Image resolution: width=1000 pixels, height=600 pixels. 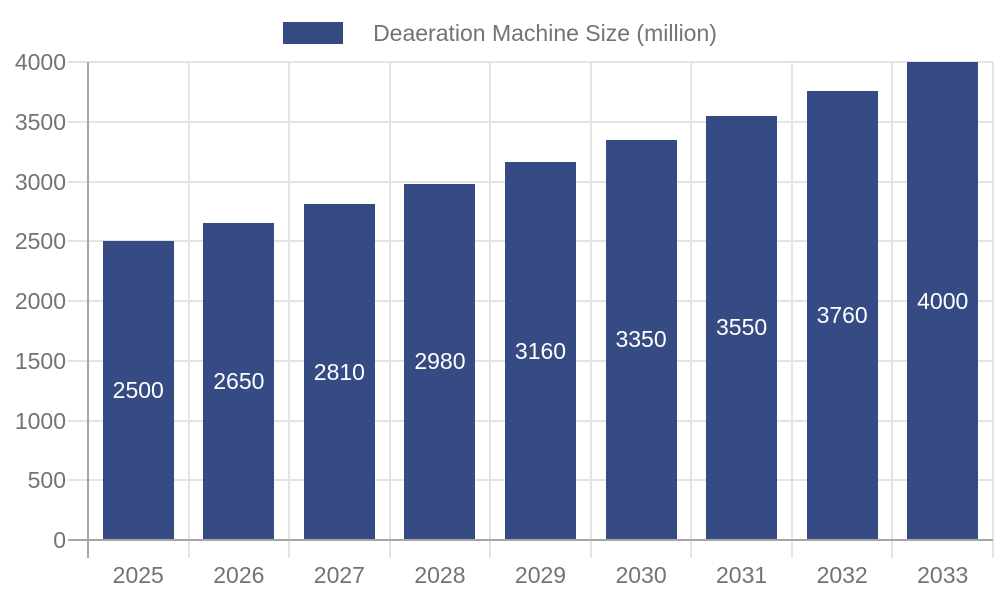 I want to click on x-tick-label: 2032, so click(x=842, y=575).